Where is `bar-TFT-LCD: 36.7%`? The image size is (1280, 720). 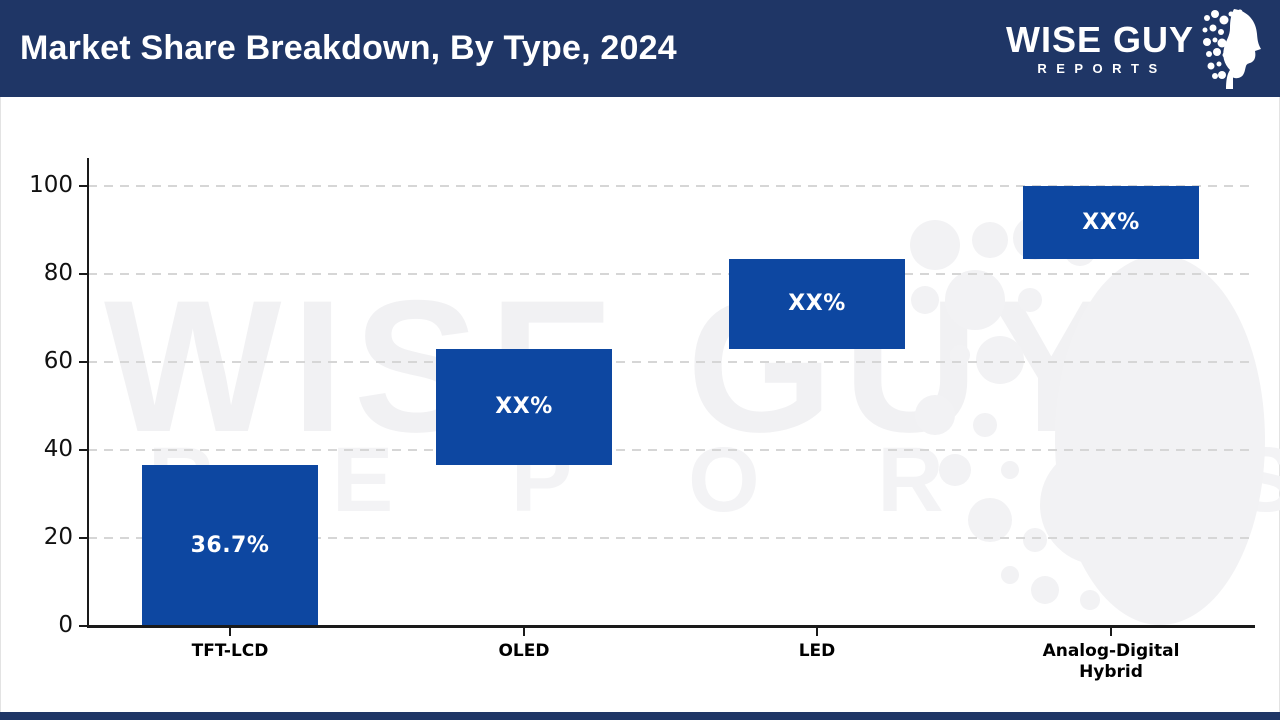 bar-TFT-LCD: 36.7% is located at coordinates (230, 545).